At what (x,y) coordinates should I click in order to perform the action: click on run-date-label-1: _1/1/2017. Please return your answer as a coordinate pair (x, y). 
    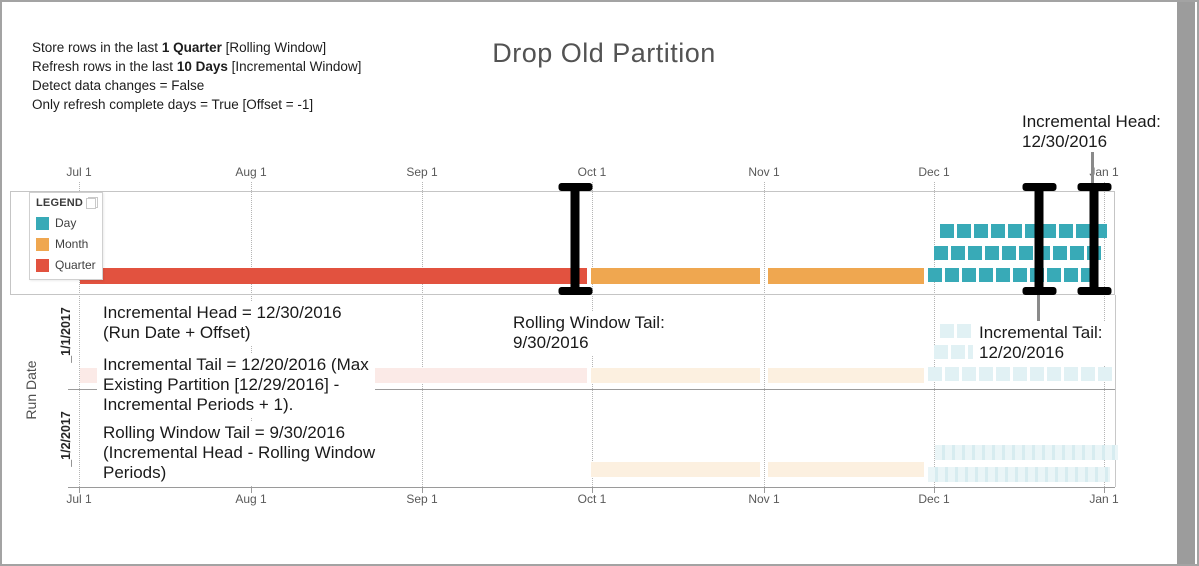
    Looking at the image, I should click on (66, 335).